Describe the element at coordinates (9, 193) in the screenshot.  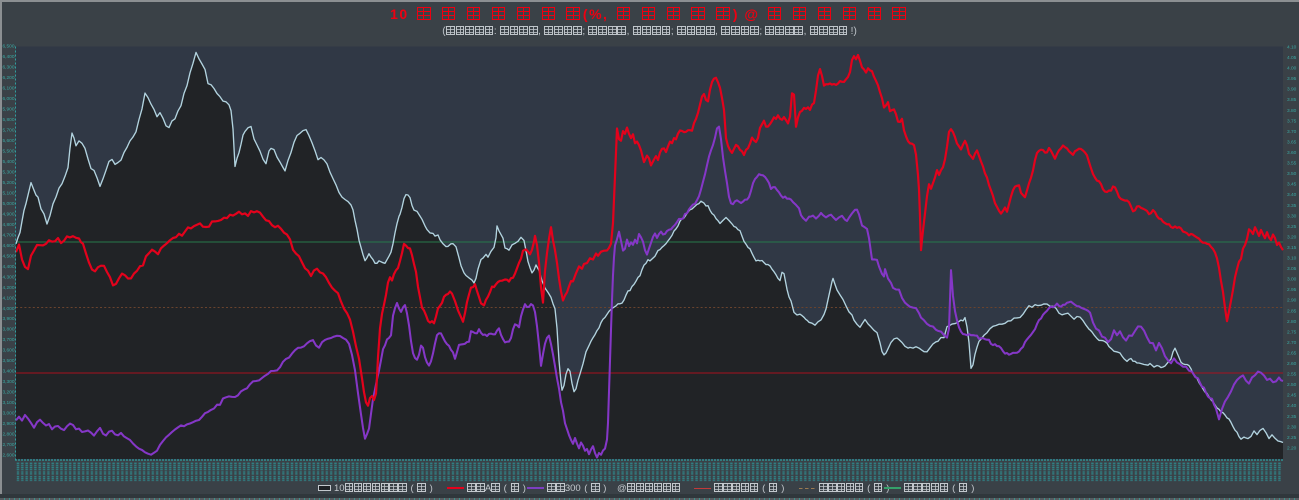
I see `svg-text: 5,100` at that location.